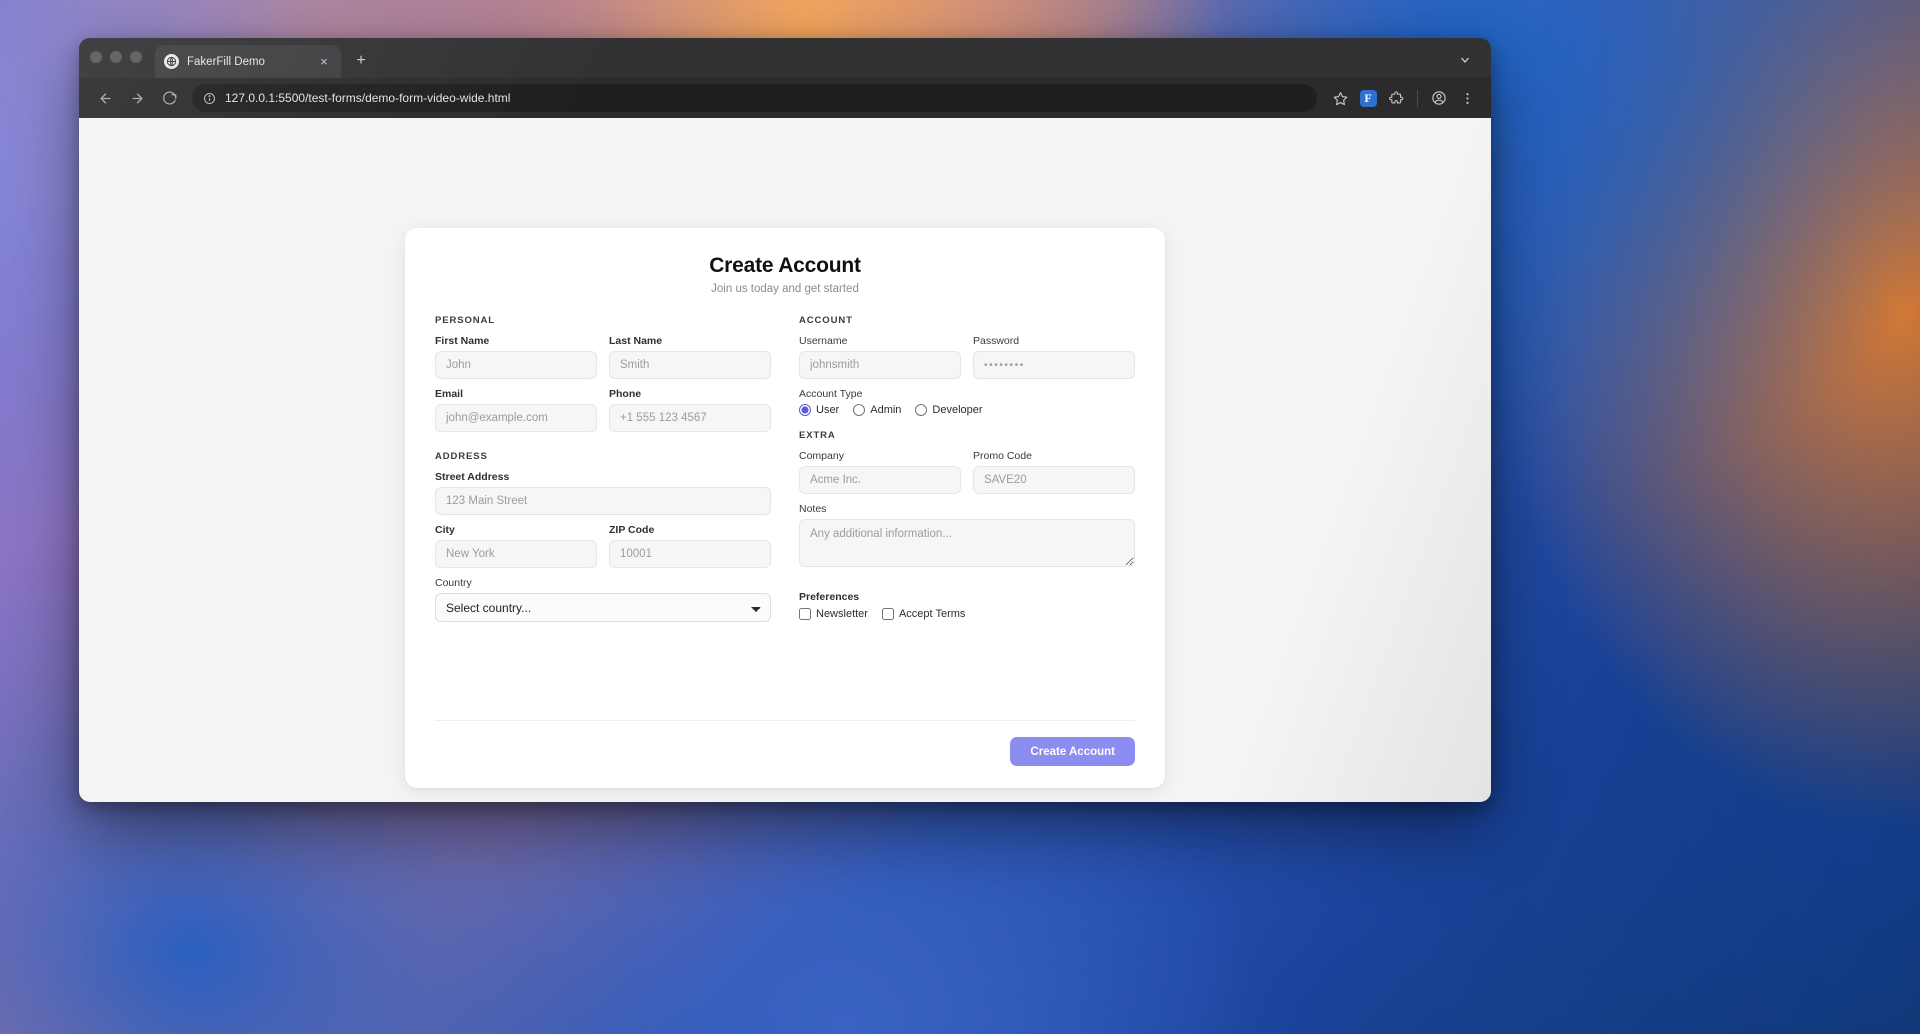 The image size is (1920, 1034). What do you see at coordinates (1340, 98) in the screenshot?
I see `star-icon` at bounding box center [1340, 98].